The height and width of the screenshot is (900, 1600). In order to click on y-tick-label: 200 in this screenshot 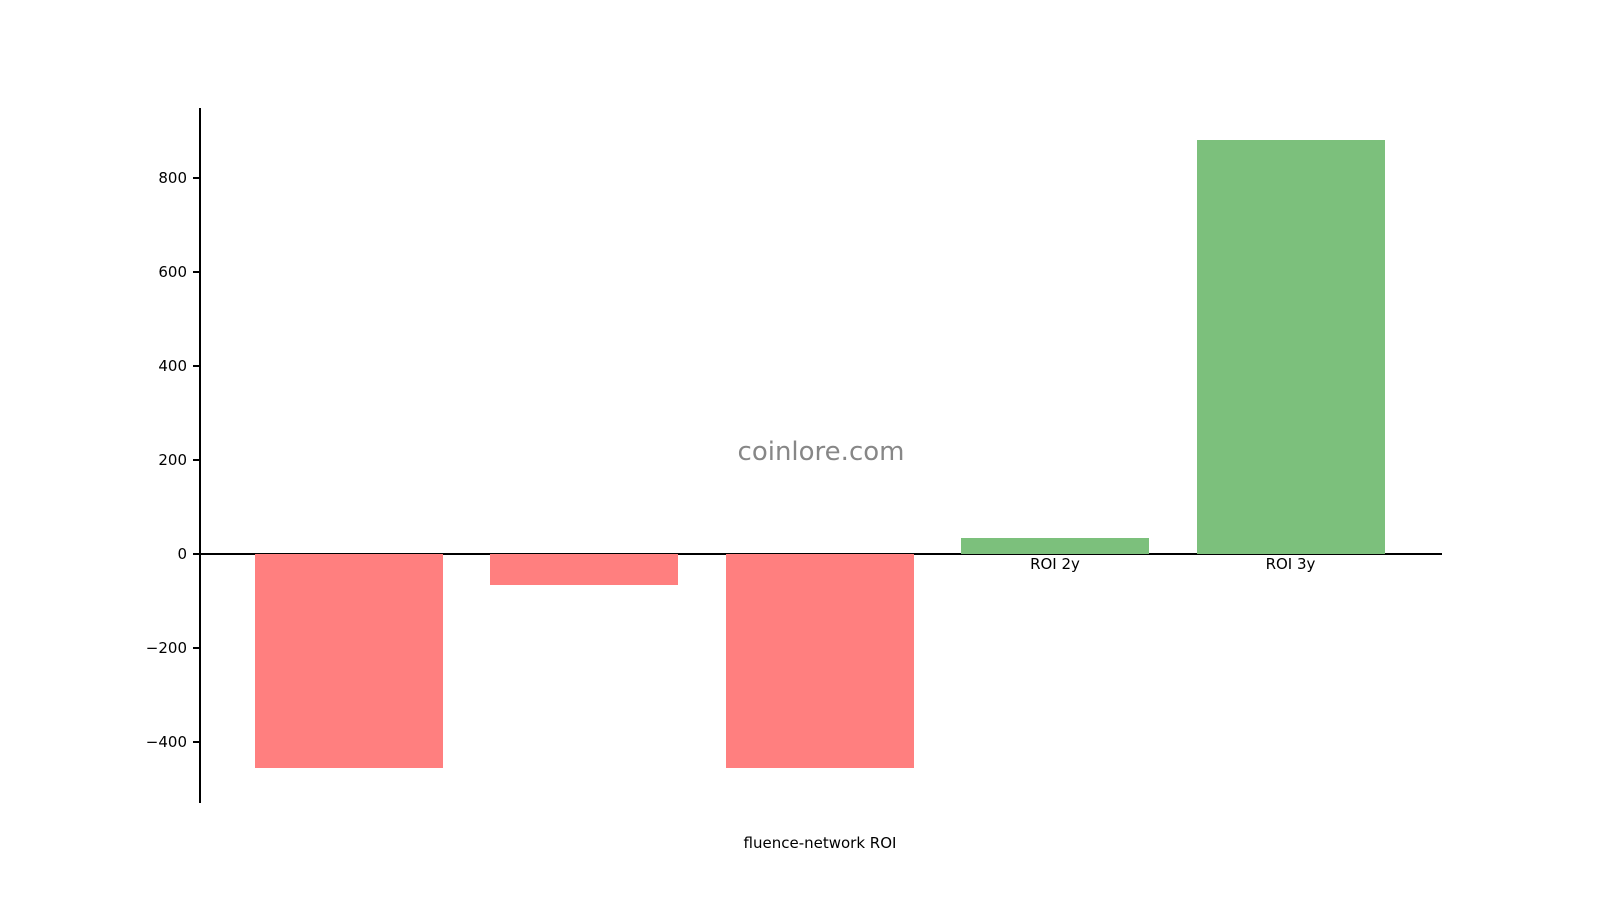, I will do `click(172, 460)`.